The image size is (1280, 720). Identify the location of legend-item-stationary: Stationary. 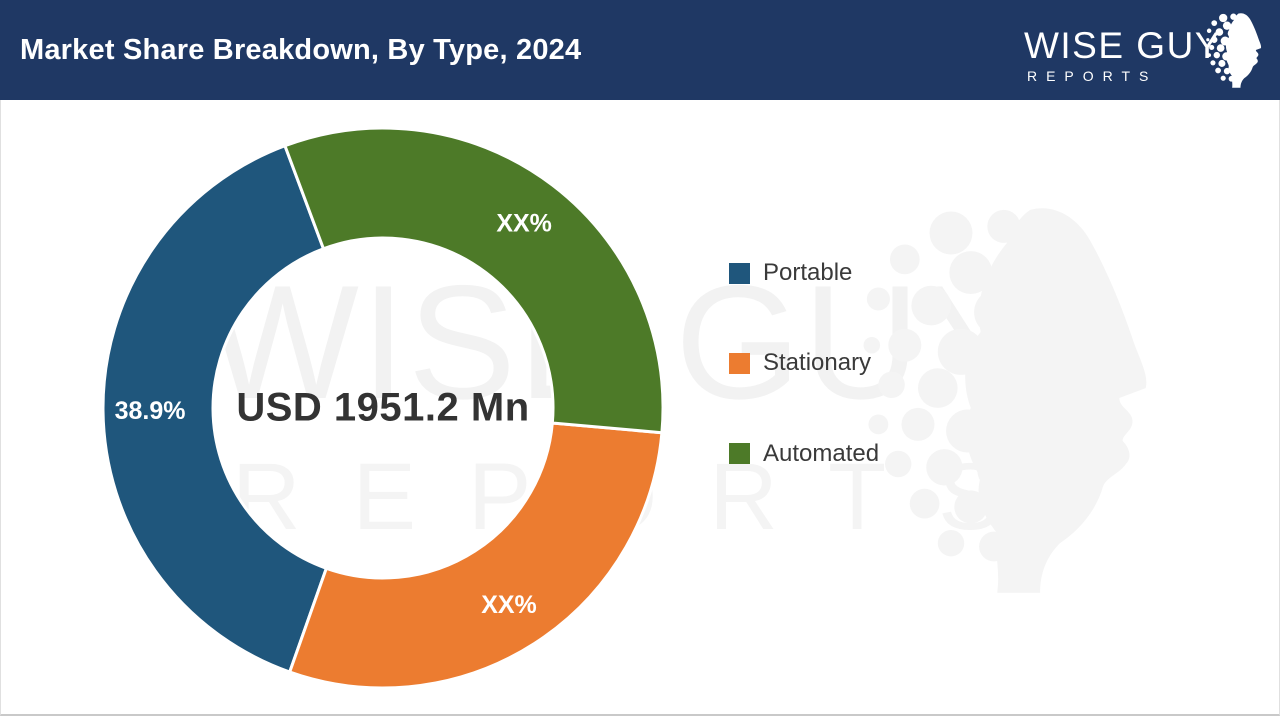
(804, 363).